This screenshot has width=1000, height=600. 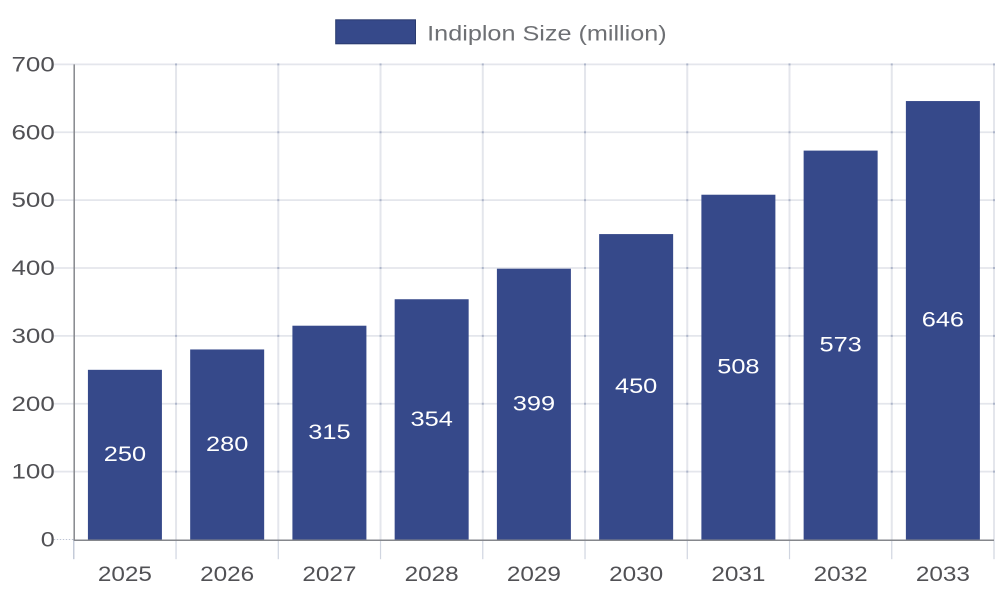 What do you see at coordinates (227, 444) in the screenshot?
I see `svg-text: 280` at bounding box center [227, 444].